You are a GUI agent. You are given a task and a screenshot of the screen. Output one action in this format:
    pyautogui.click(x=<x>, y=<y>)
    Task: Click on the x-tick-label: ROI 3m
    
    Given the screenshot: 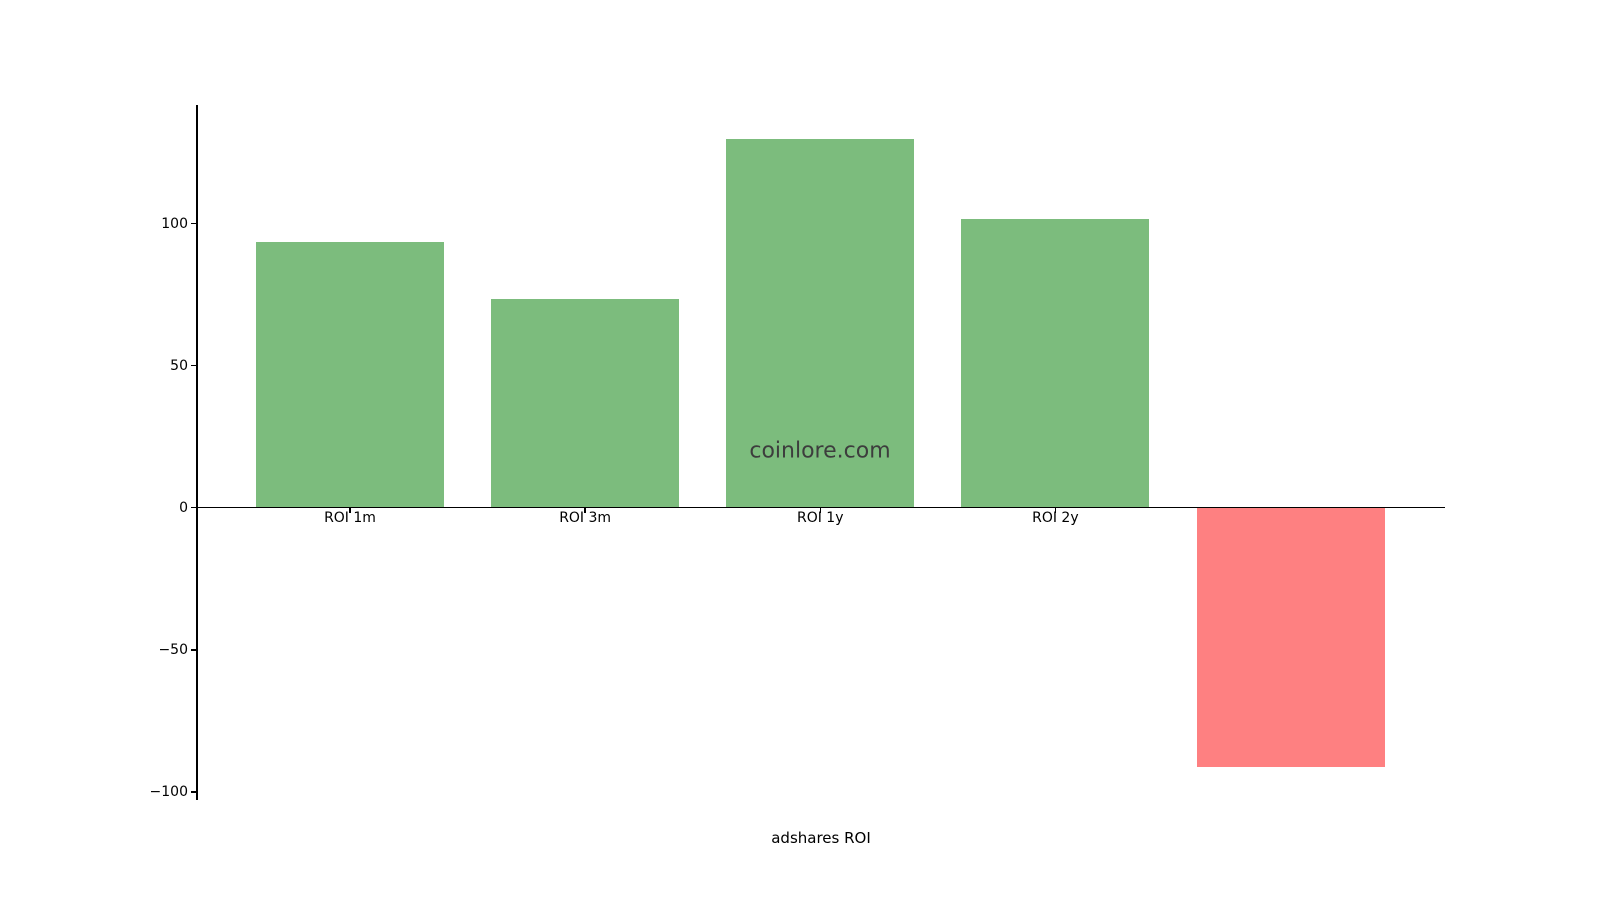 What is the action you would take?
    pyautogui.click(x=585, y=517)
    